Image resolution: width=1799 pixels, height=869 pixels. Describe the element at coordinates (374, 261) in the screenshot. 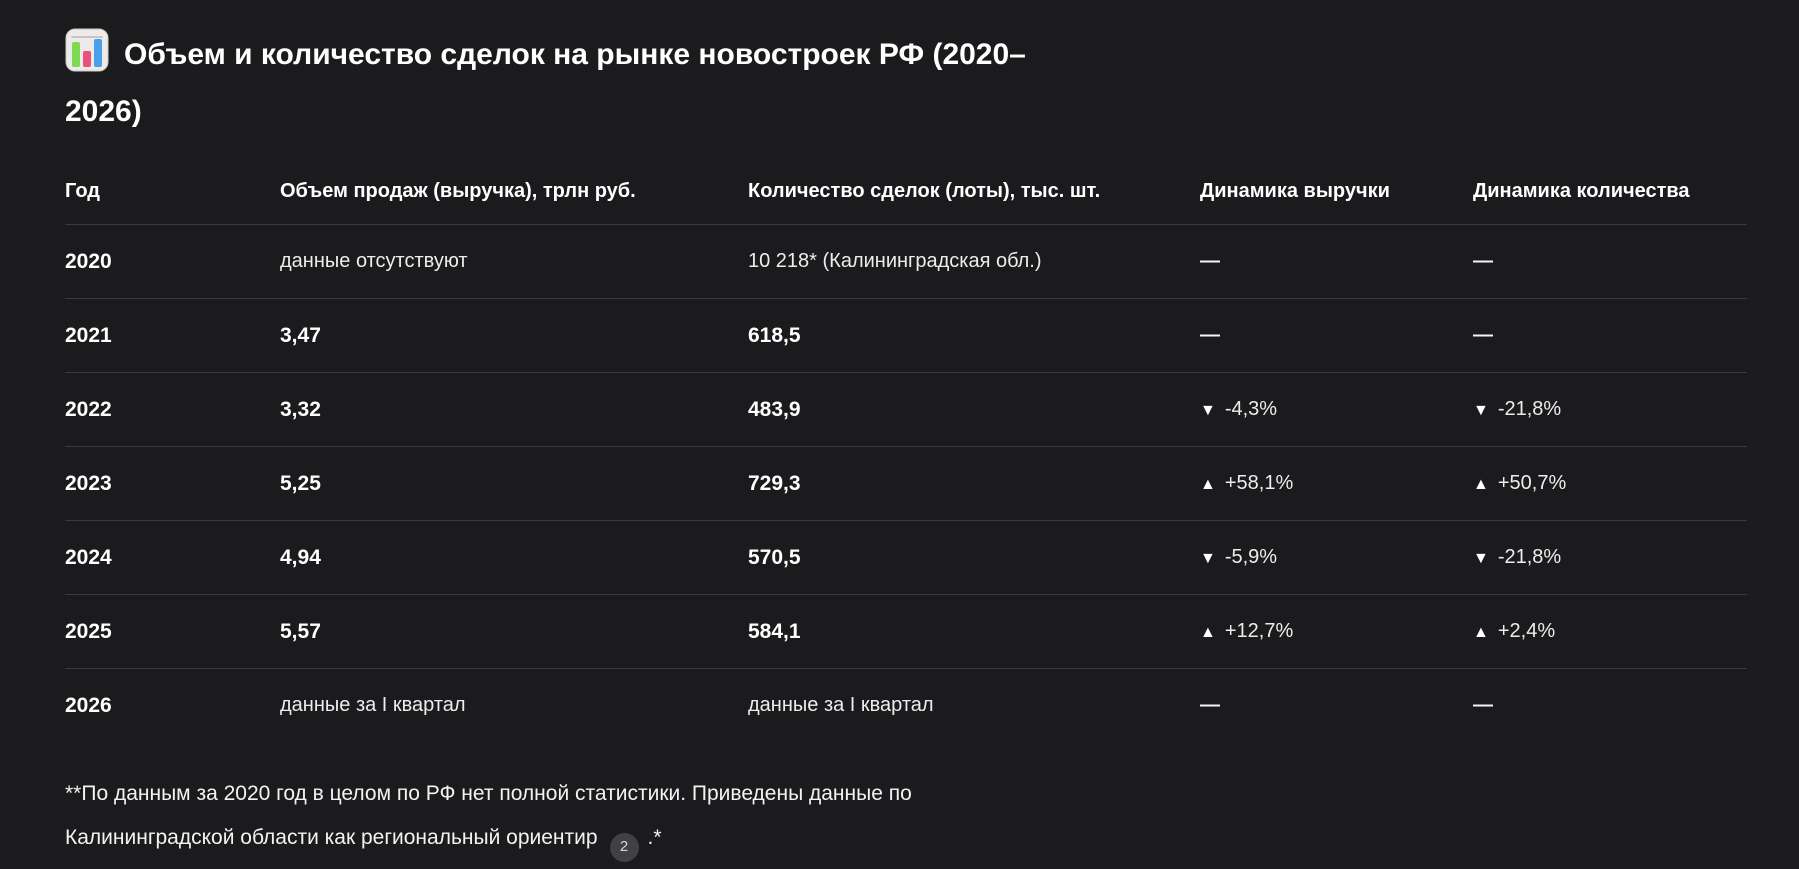

I see `volume-cell: данные отсутствуют` at that location.